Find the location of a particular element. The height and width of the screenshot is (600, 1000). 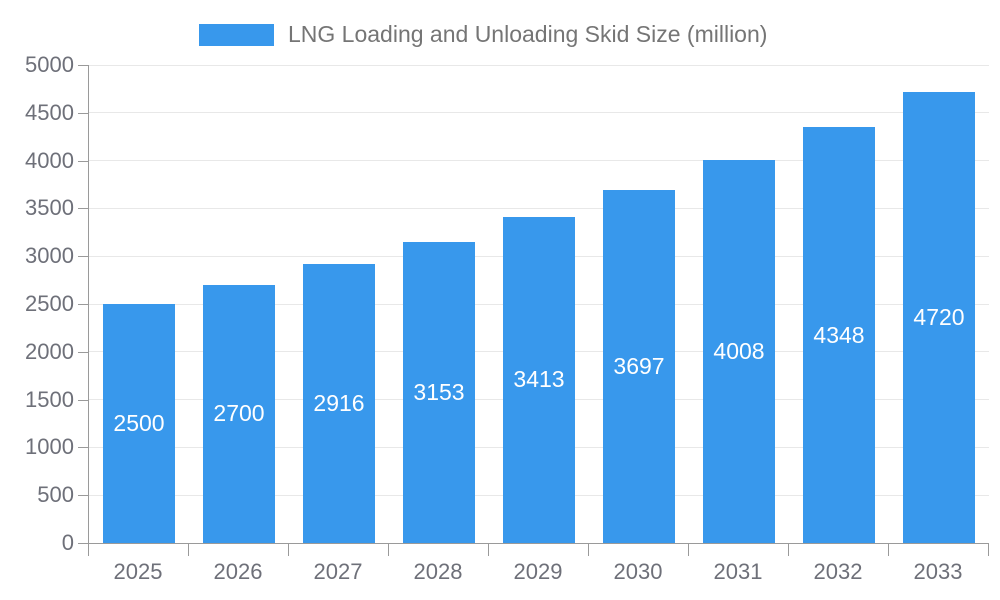

bar-value-label-2030: 3697 is located at coordinates (639, 365).